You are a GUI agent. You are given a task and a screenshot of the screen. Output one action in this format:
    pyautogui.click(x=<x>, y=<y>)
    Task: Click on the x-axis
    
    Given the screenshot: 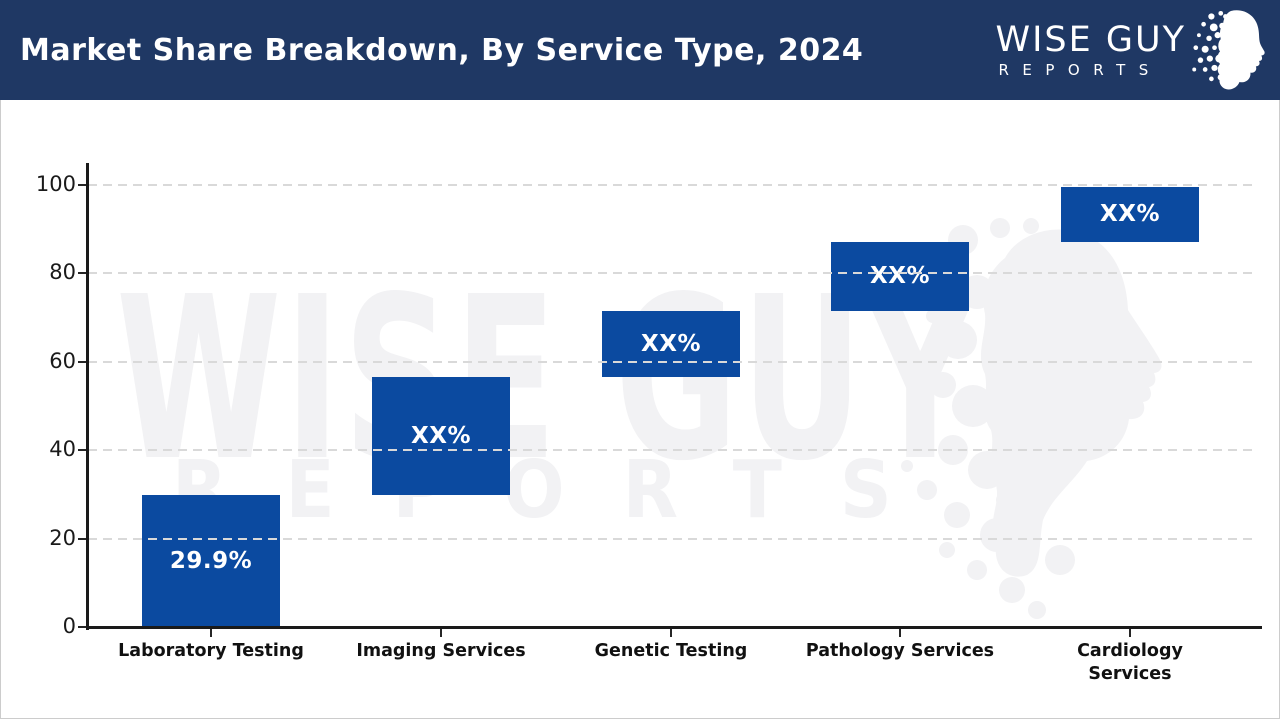 What is the action you would take?
    pyautogui.click(x=674, y=627)
    